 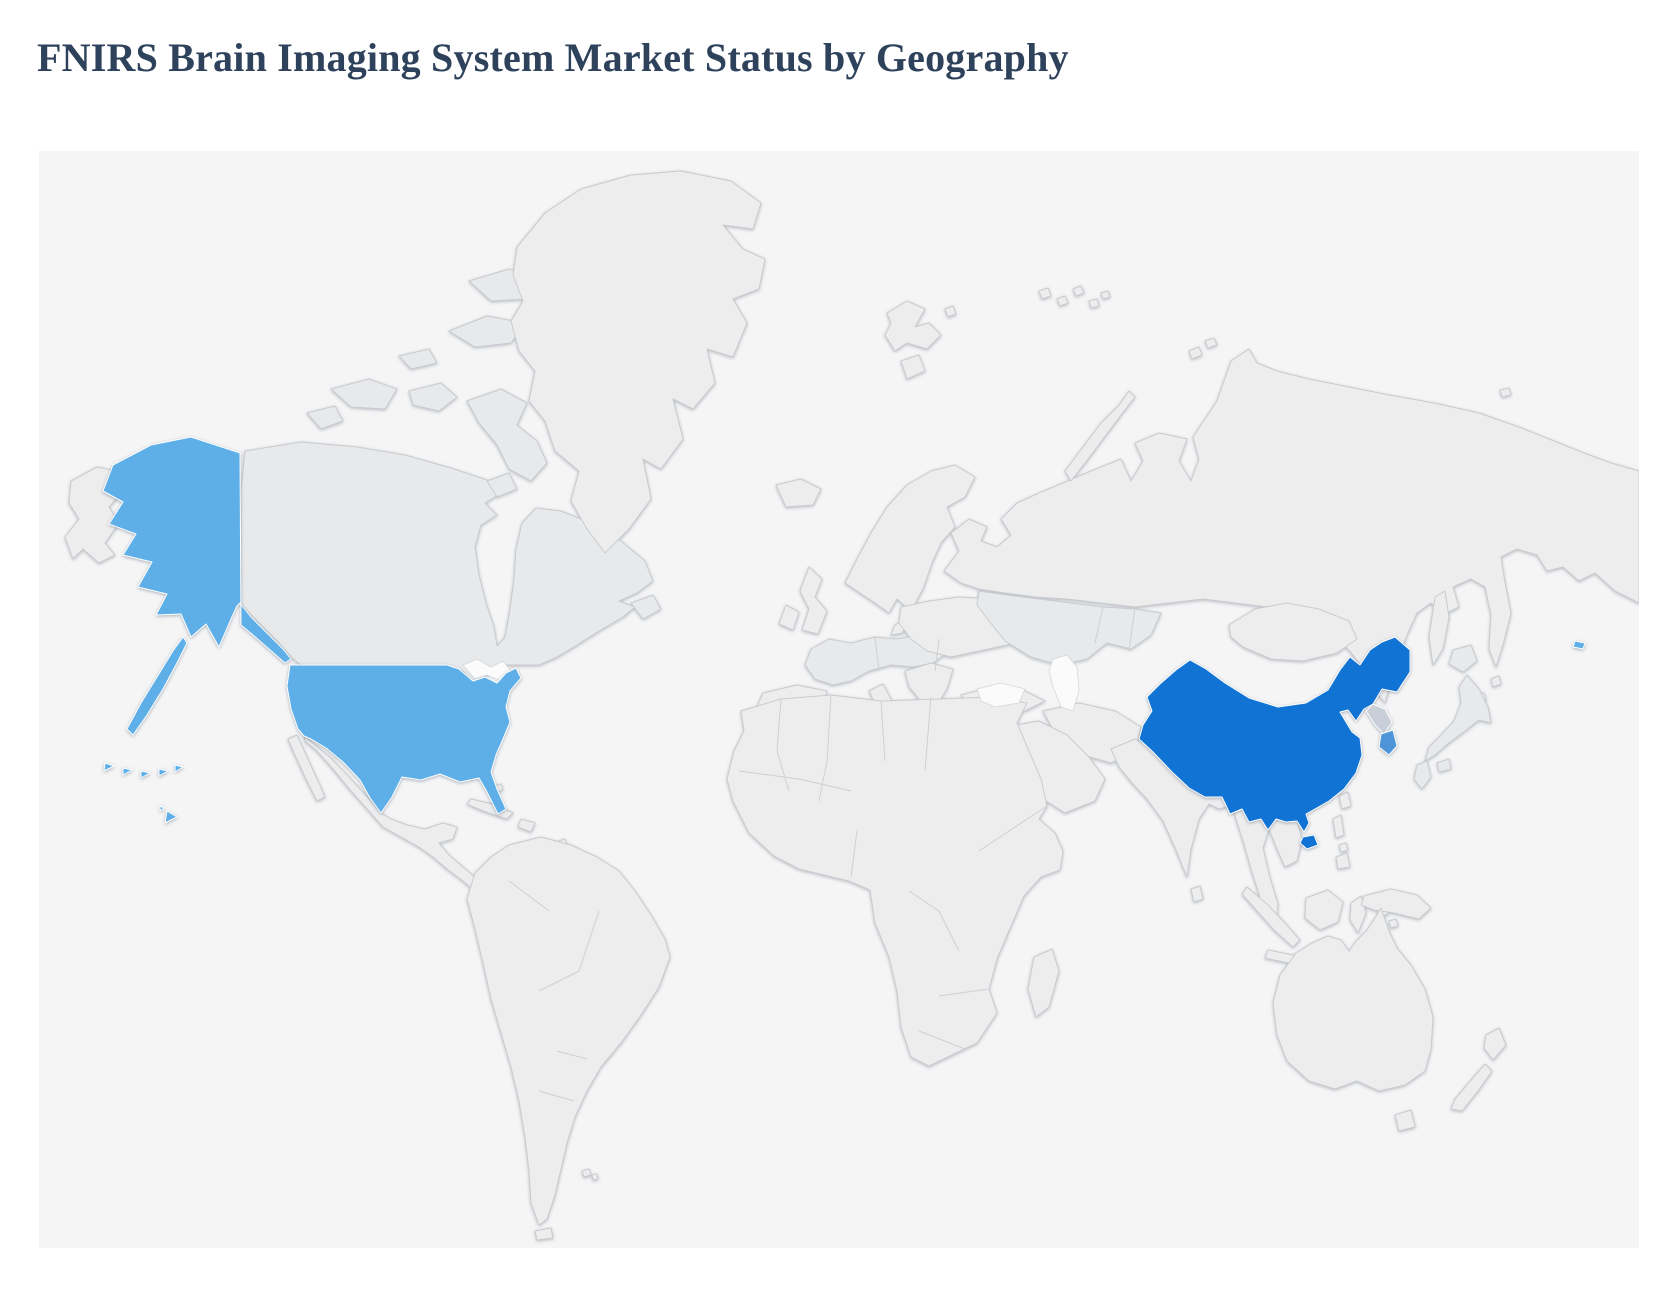 I want to click on region-scandinavia, so click(x=910, y=539).